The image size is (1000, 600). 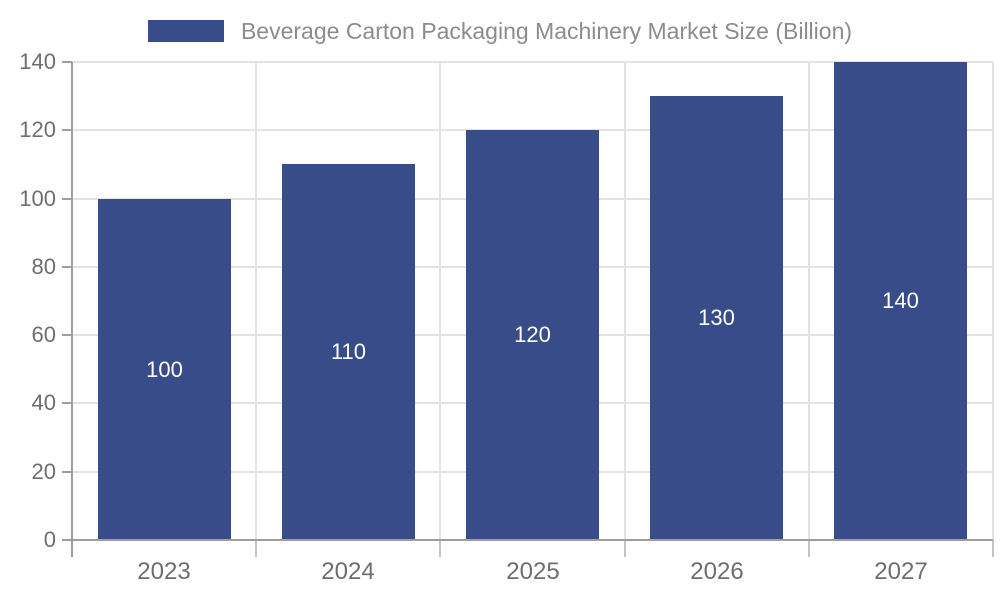 I want to click on bar-2023, so click(x=164, y=369).